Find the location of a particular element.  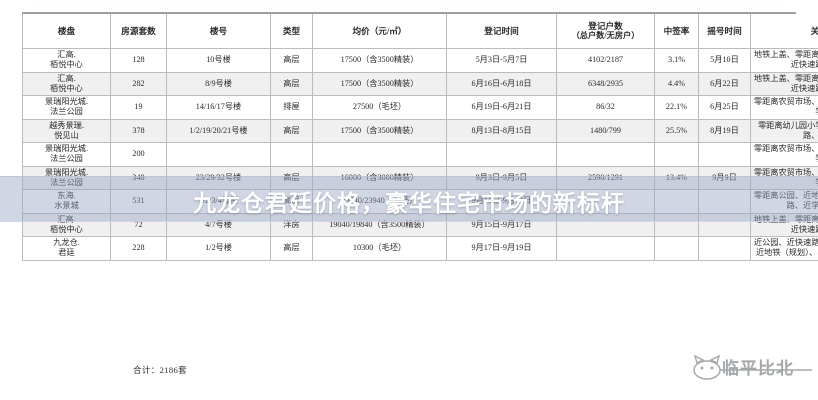

cell-registration-time: 9月15日-9月17日 is located at coordinates (501, 224).